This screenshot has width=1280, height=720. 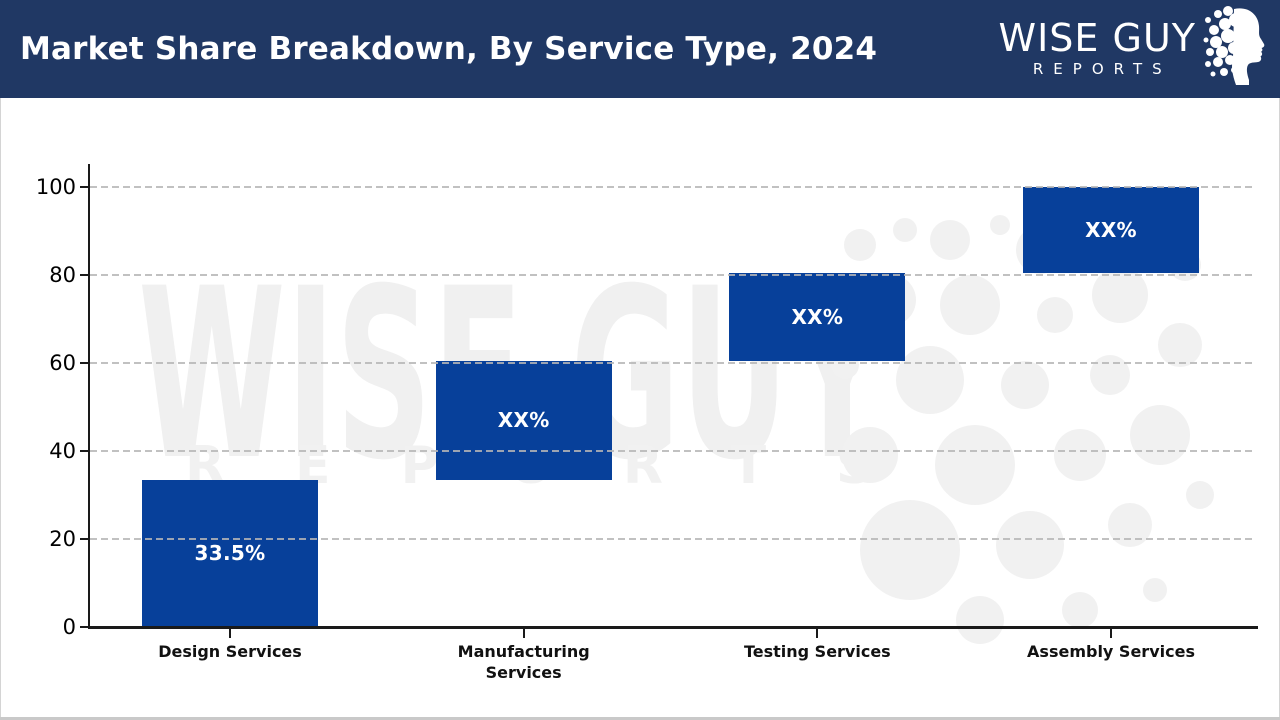 What do you see at coordinates (62, 363) in the screenshot?
I see `y-tick-label: 60` at bounding box center [62, 363].